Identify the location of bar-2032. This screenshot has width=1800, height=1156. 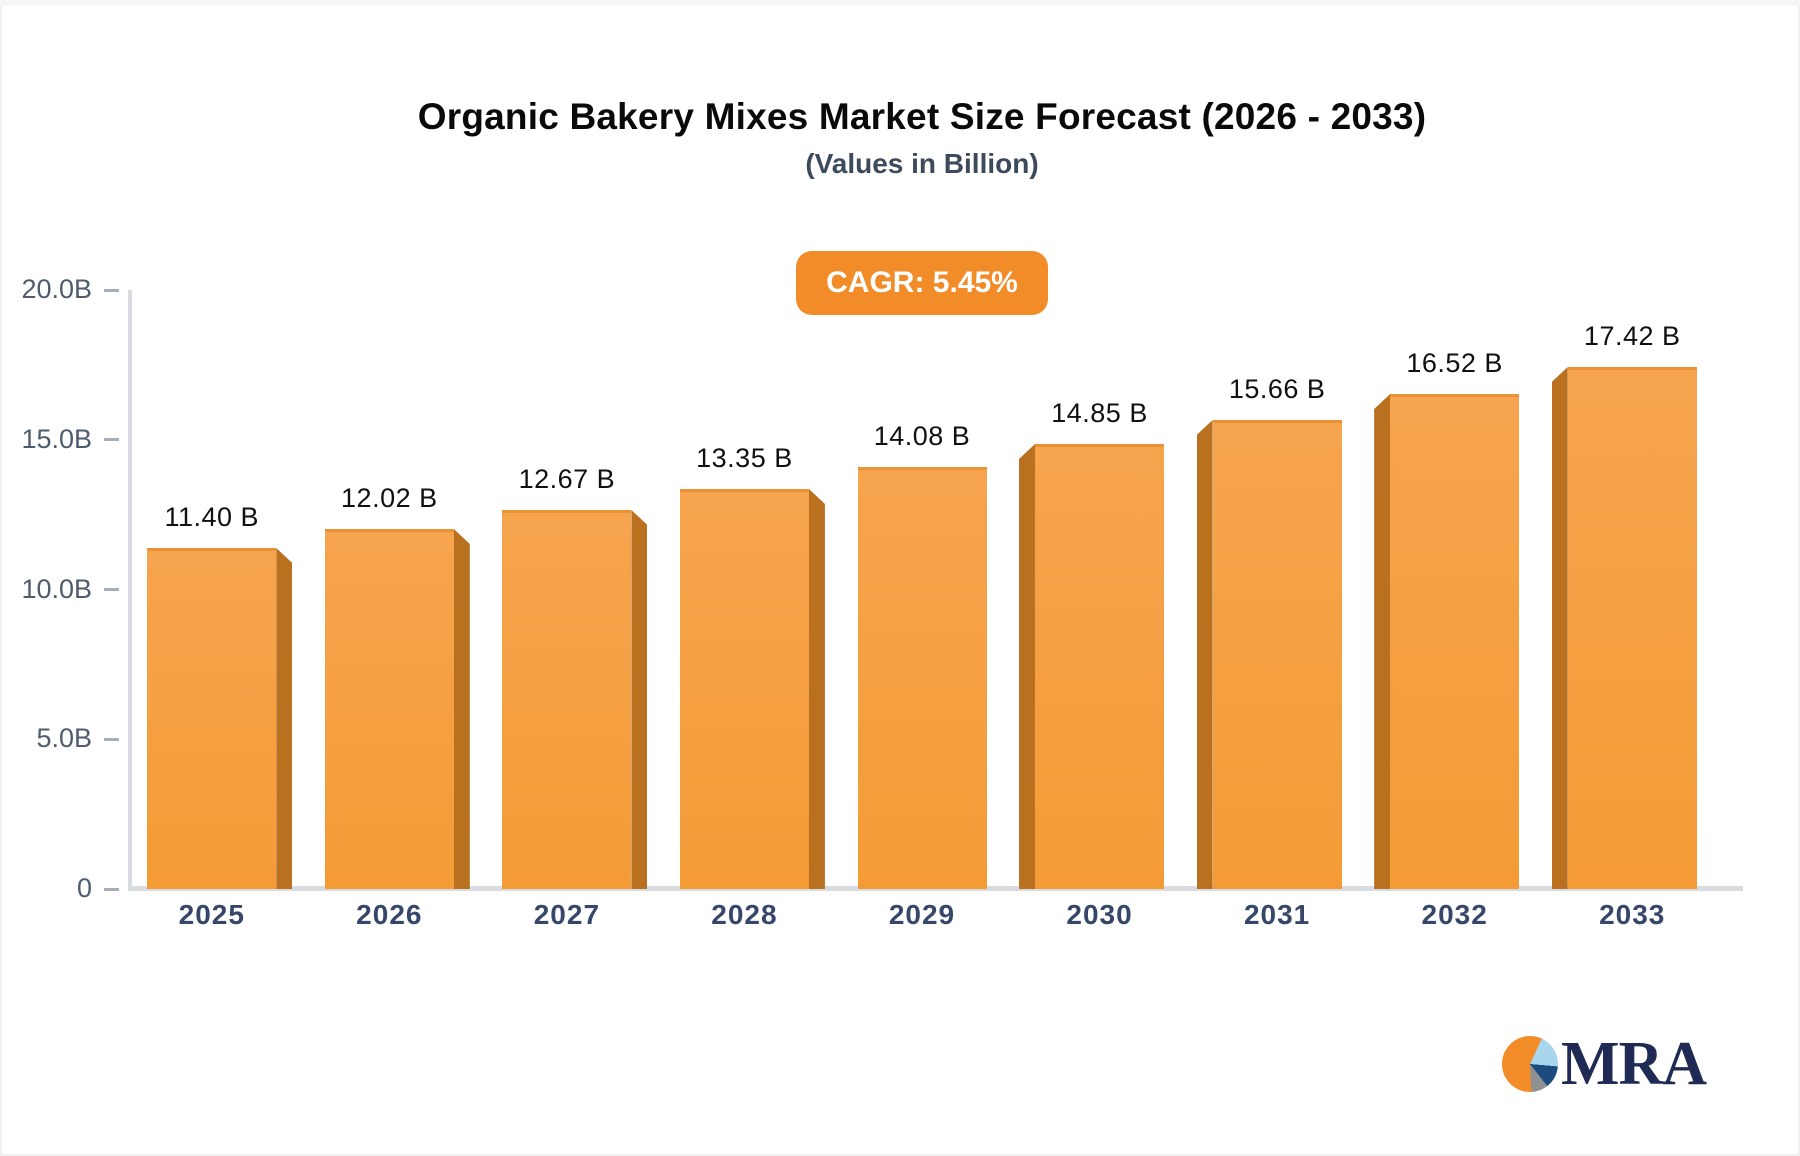
(1455, 641).